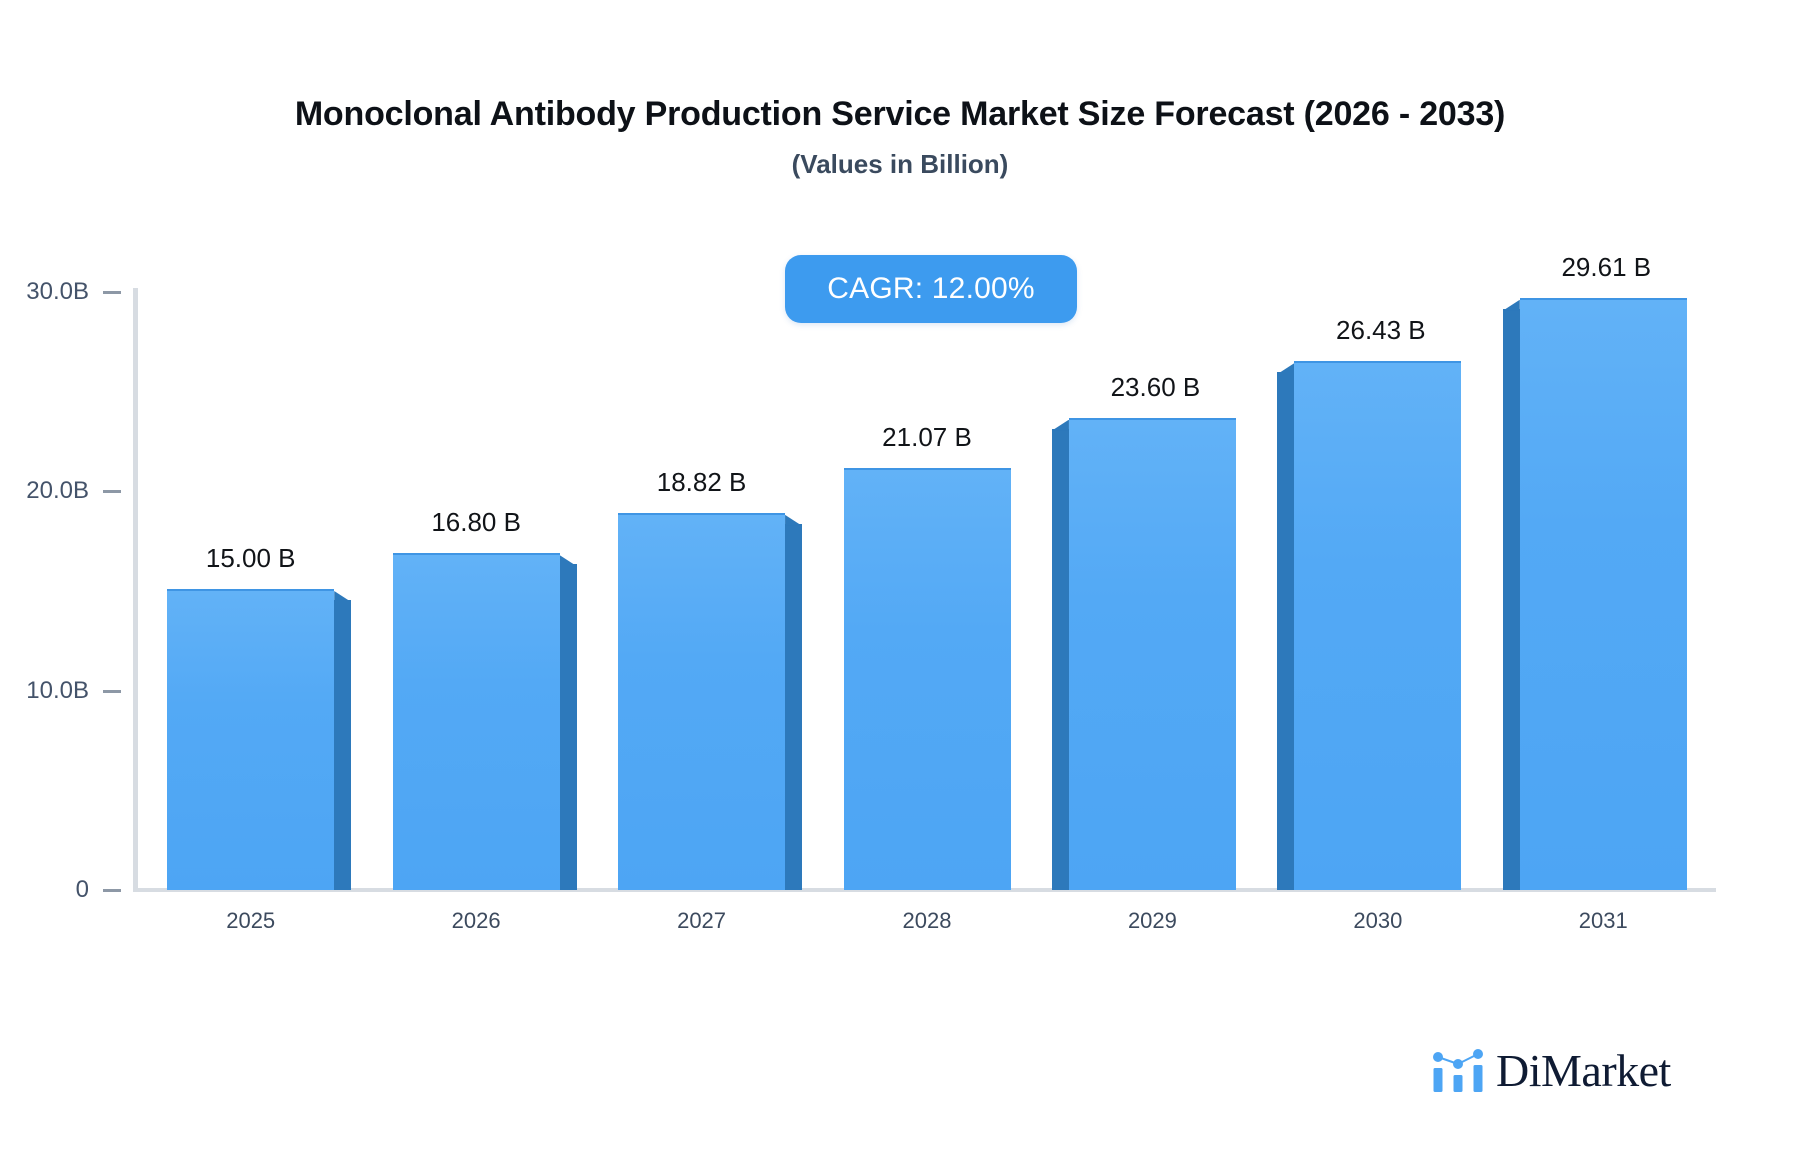  Describe the element at coordinates (1381, 330) in the screenshot. I see `bar-value-label: 26.43 B` at that location.